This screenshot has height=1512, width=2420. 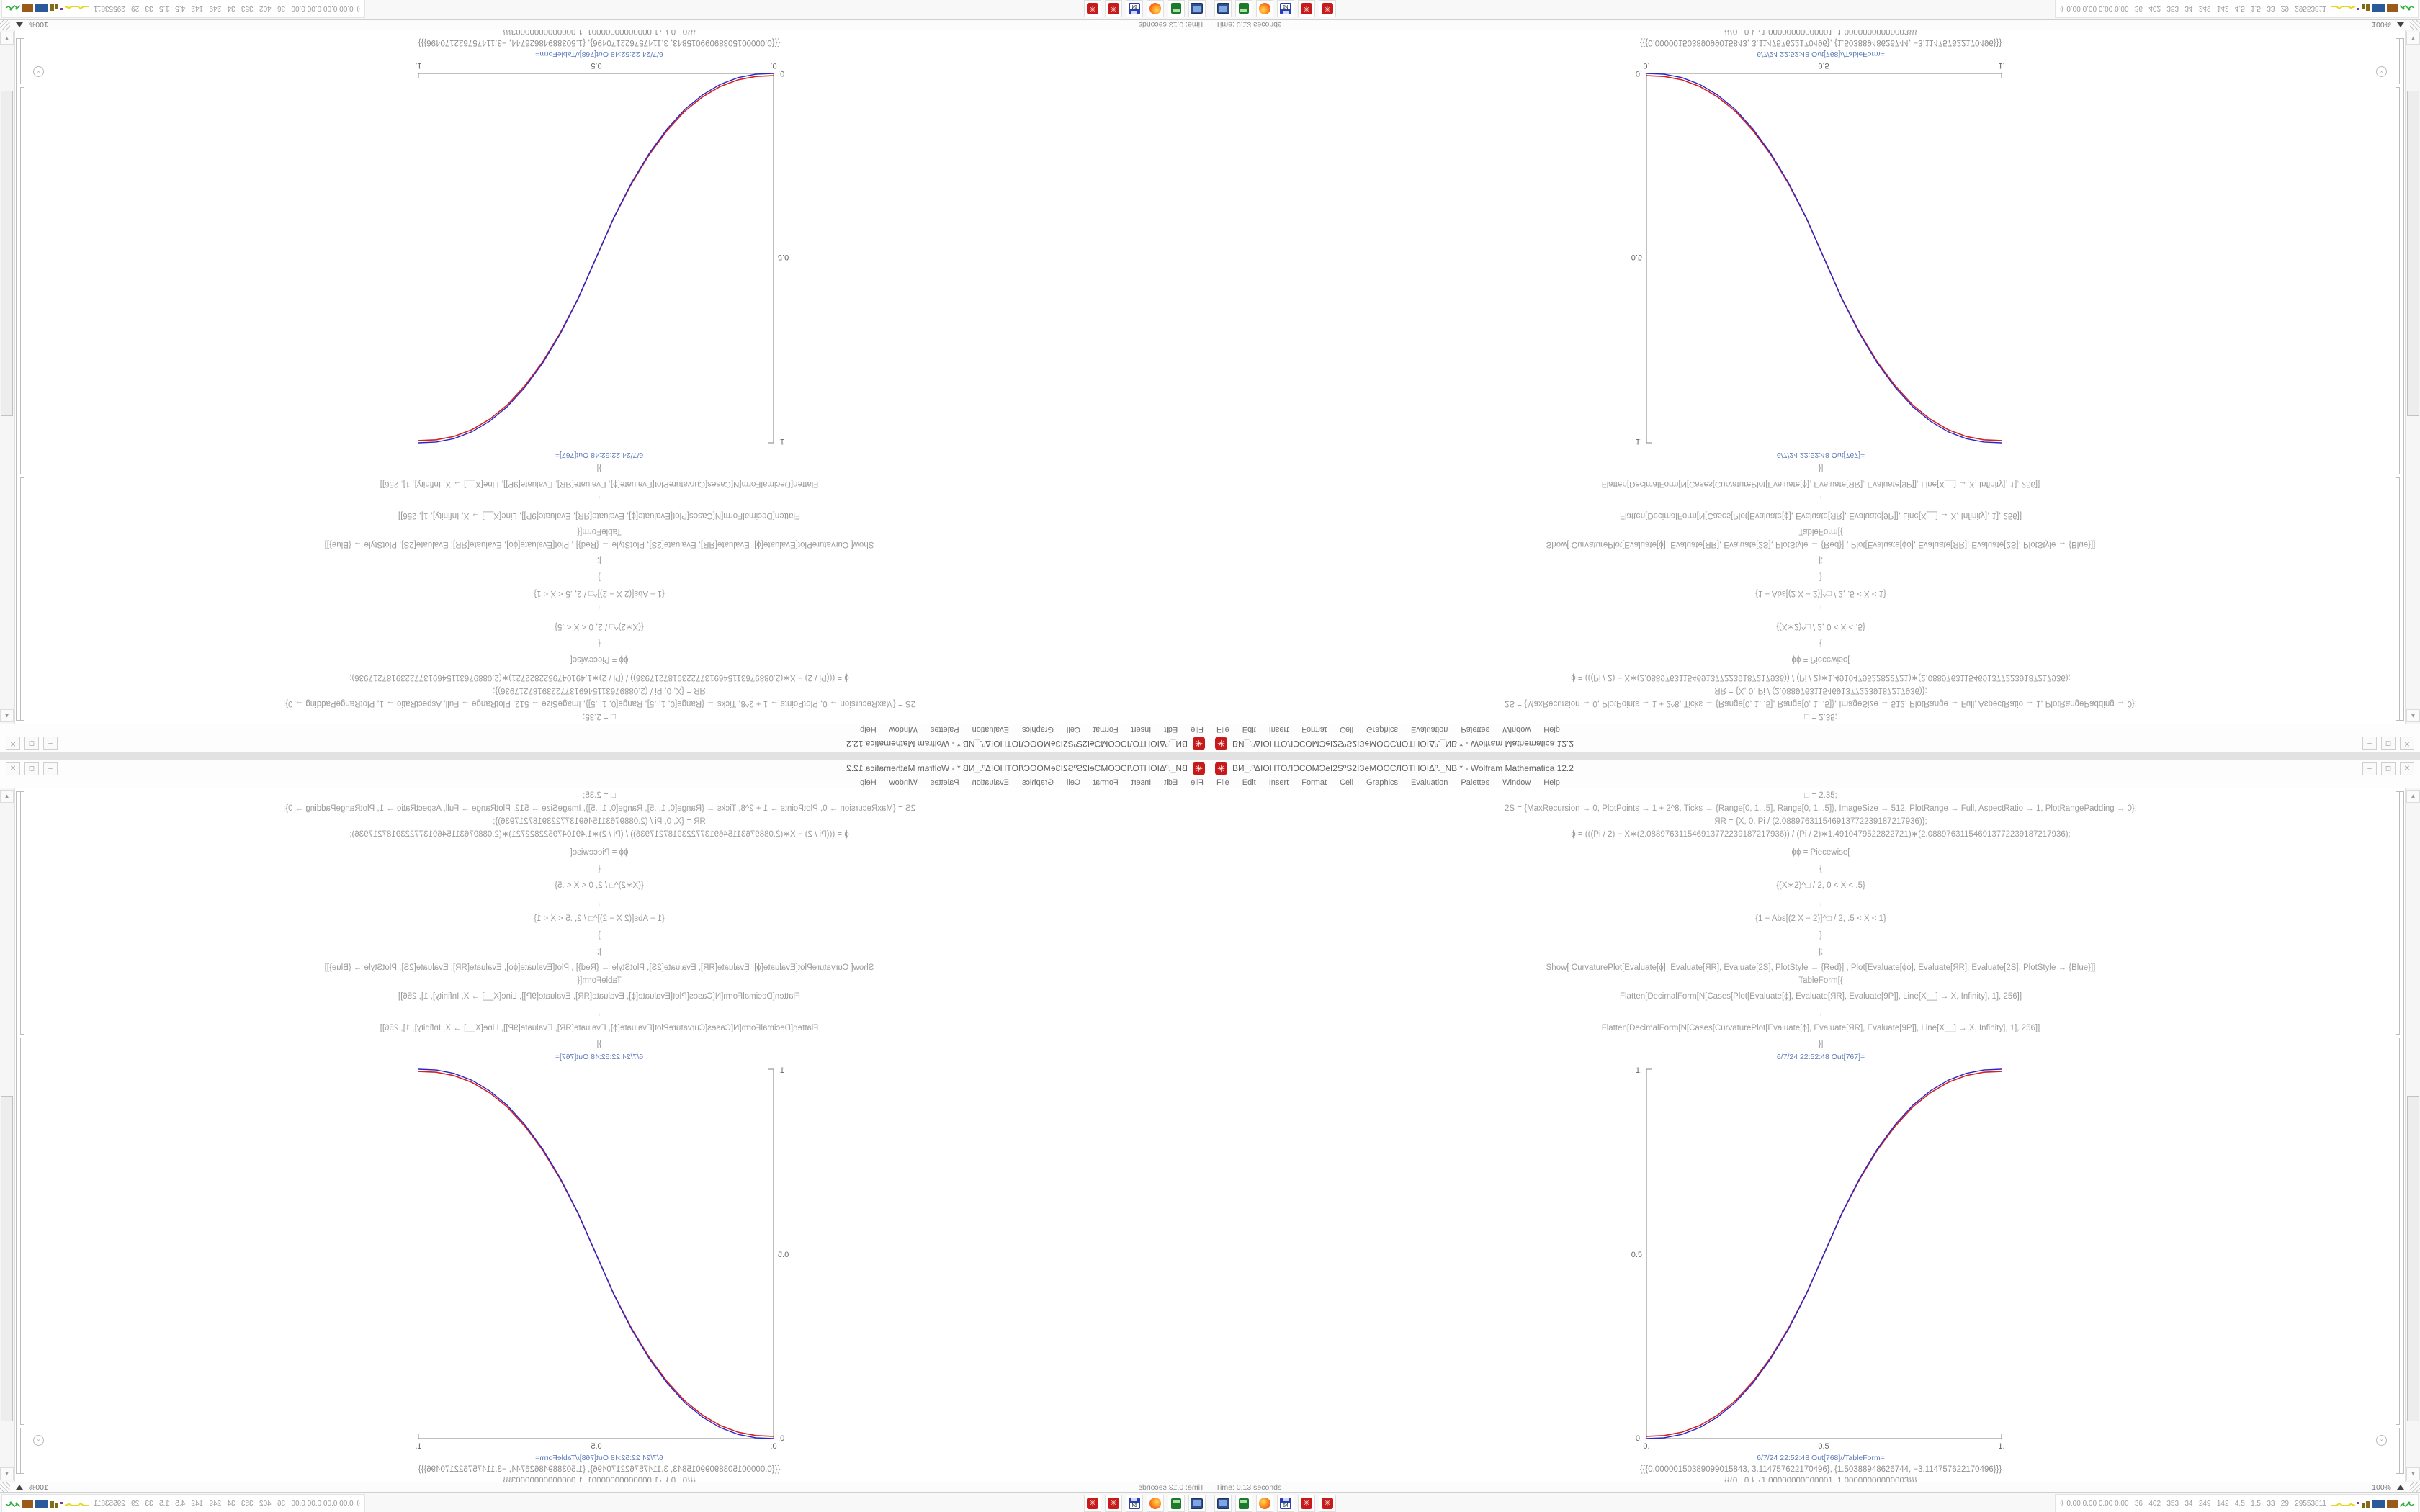 I want to click on vertical-scrollbar: ▲ ▼, so click(x=2412, y=1135).